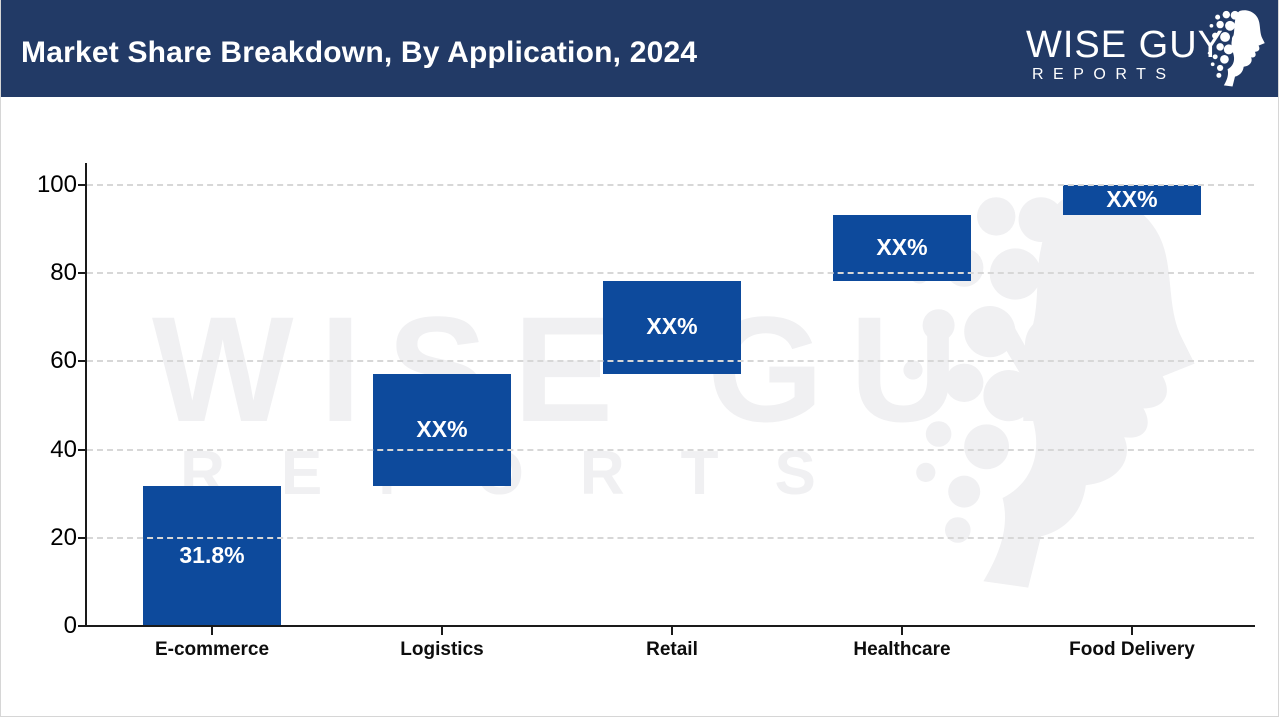 This screenshot has width=1280, height=720. What do you see at coordinates (63, 361) in the screenshot?
I see `y-tick-label: 60` at bounding box center [63, 361].